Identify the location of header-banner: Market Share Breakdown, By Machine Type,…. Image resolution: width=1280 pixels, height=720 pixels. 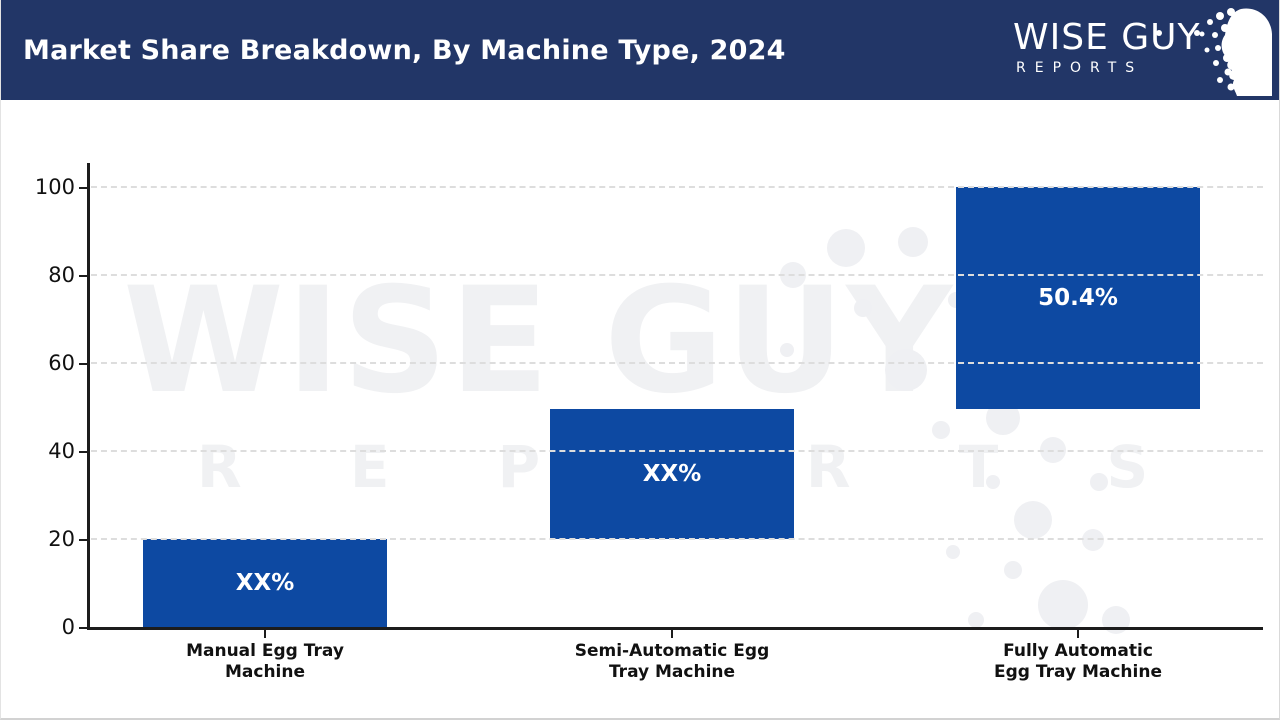
(640, 50).